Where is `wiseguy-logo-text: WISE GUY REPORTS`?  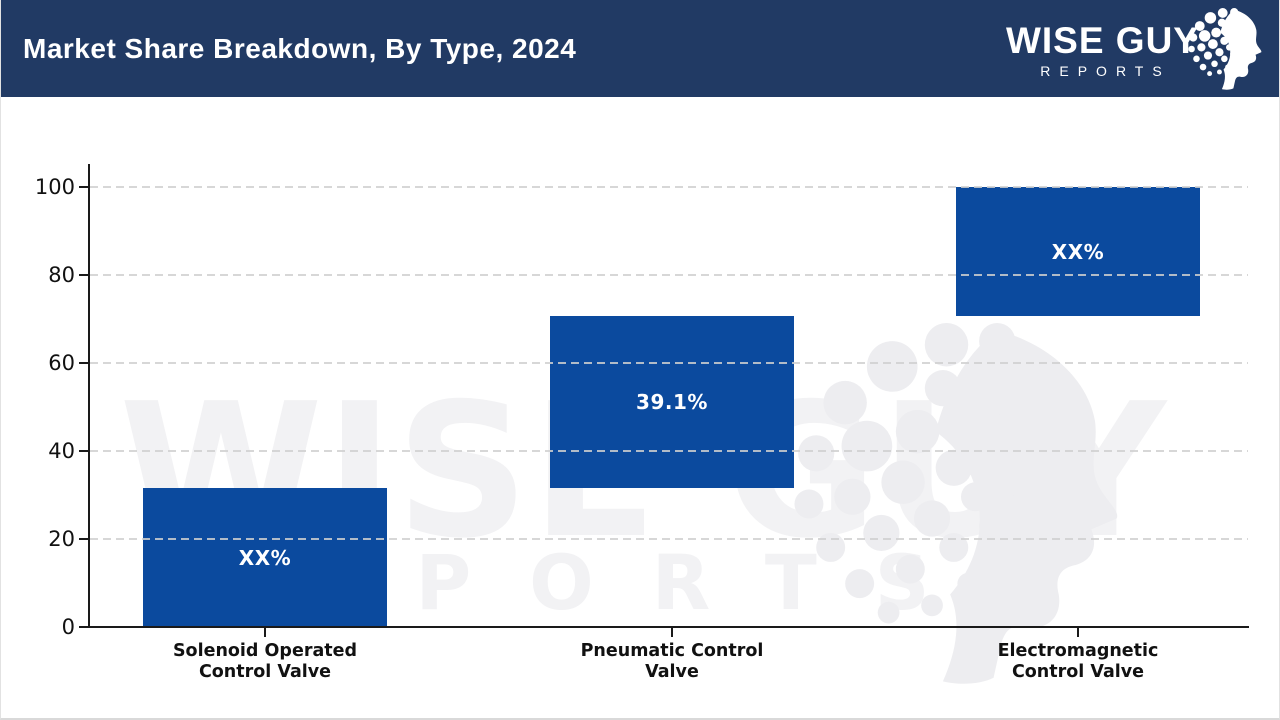
wiseguy-logo-text: WISE GUY REPORTS is located at coordinates (1102, 49).